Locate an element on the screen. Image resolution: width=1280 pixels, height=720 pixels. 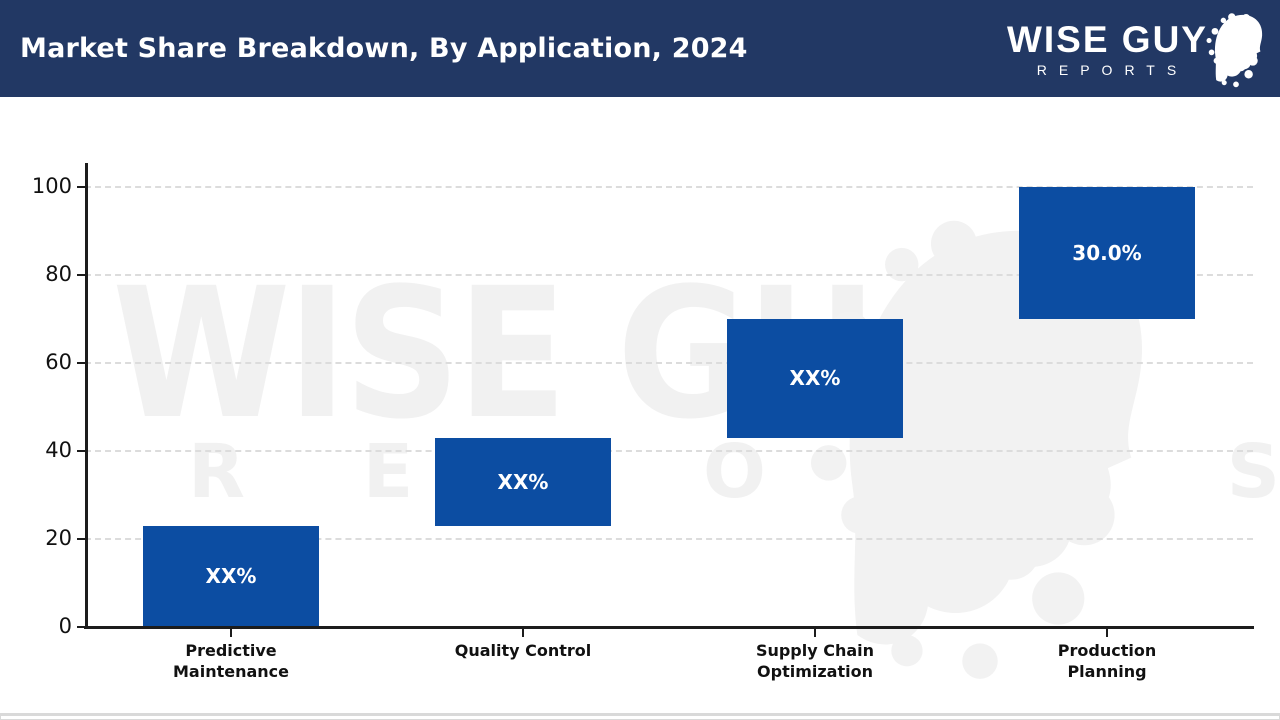
bar-supply-chain-optimization: XX% is located at coordinates (815, 378).